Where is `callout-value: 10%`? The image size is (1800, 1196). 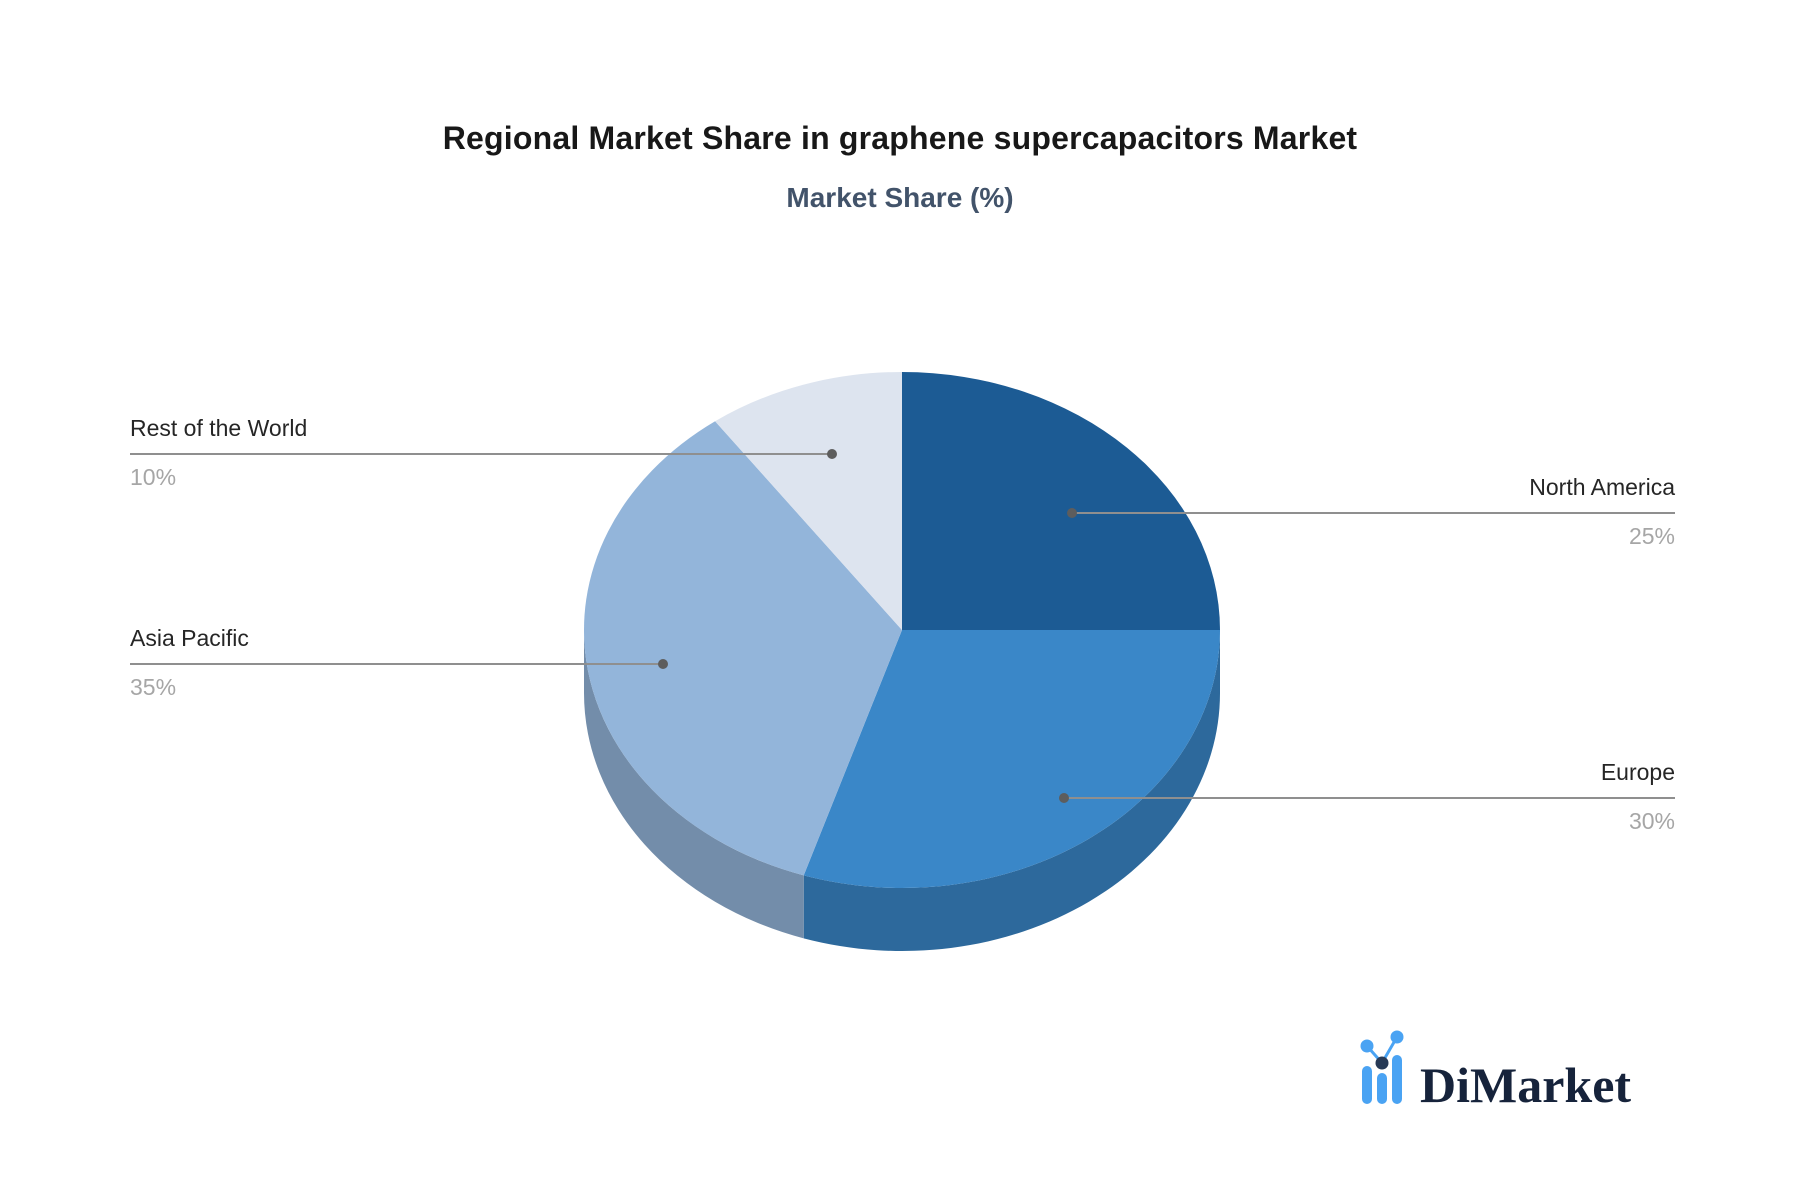
callout-value: 10% is located at coordinates (153, 477).